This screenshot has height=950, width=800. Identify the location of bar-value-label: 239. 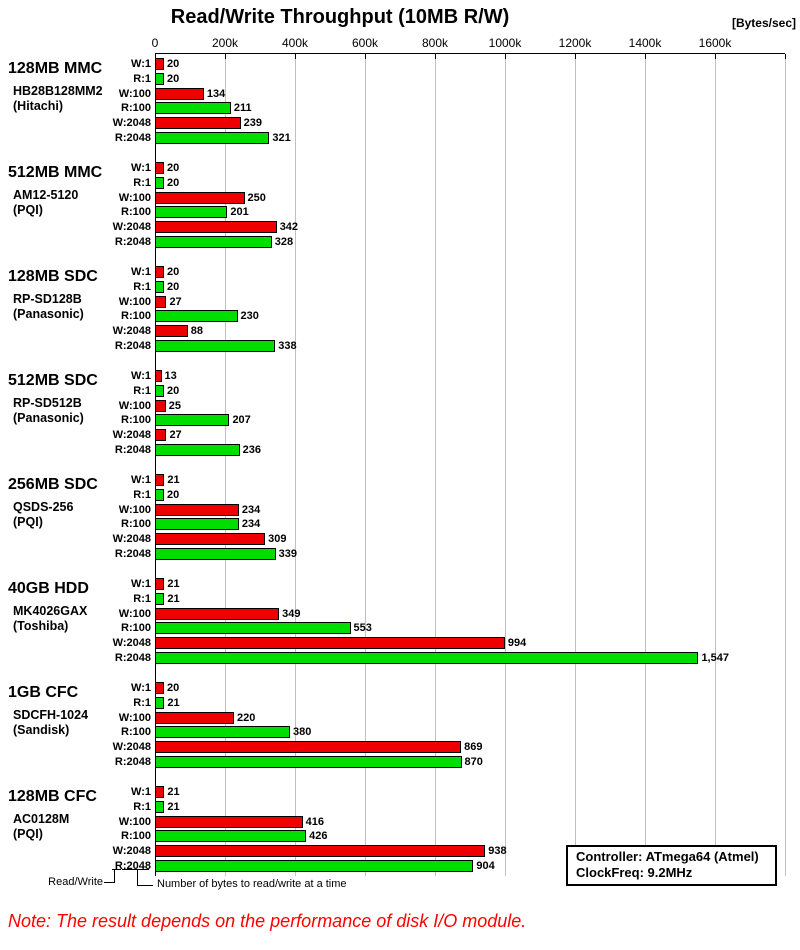
(252, 123).